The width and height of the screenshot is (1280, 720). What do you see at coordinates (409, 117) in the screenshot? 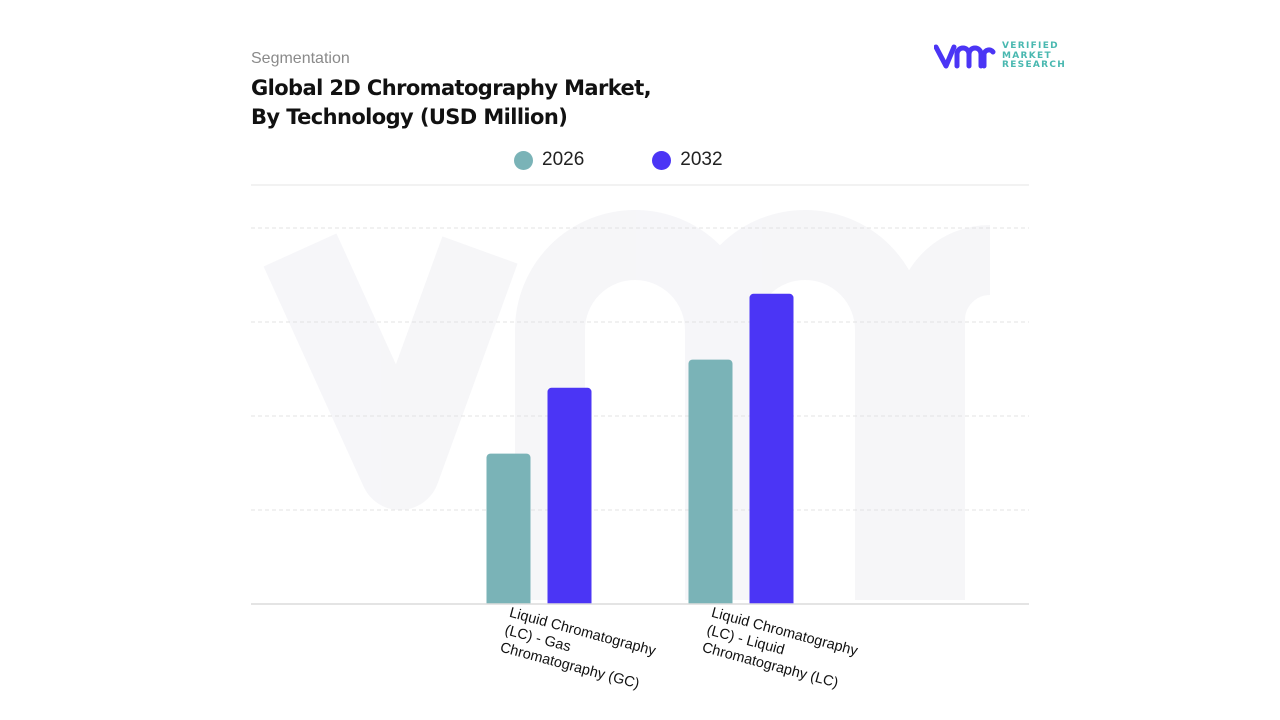
I see `title-line-2: By Technology (USD Million)` at bounding box center [409, 117].